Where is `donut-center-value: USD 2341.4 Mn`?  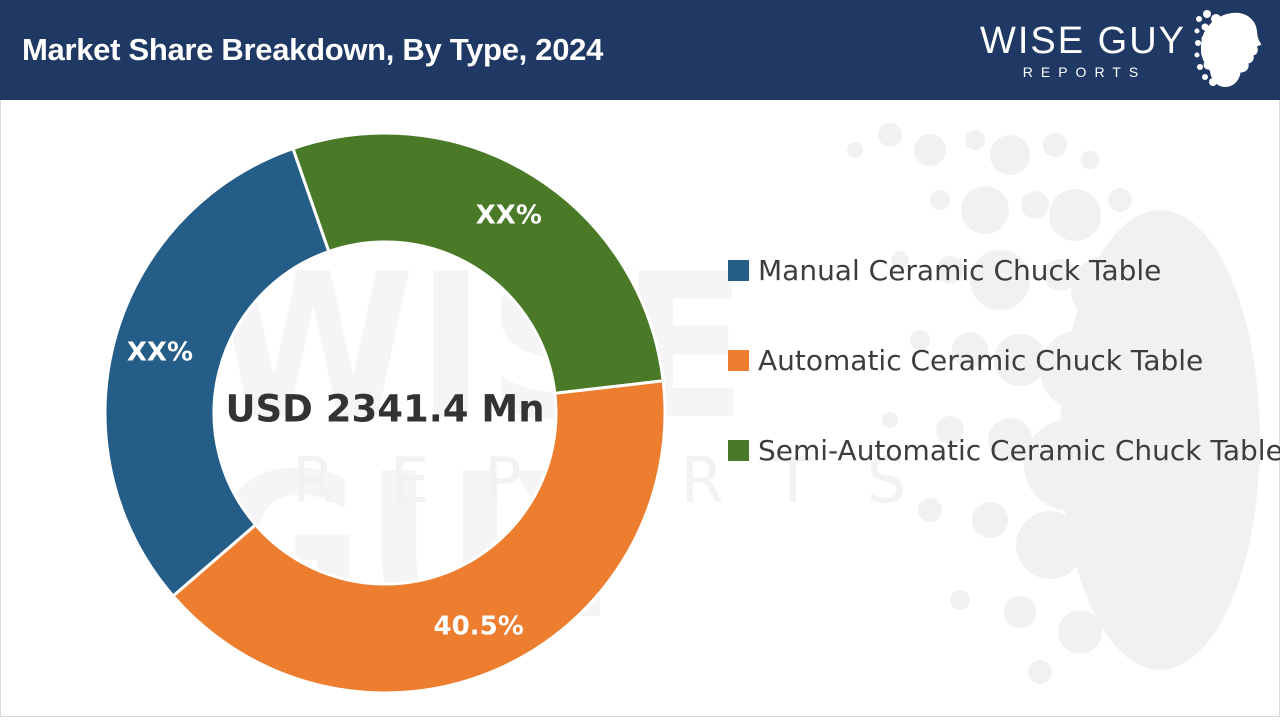
donut-center-value: USD 2341.4 Mn is located at coordinates (385, 409).